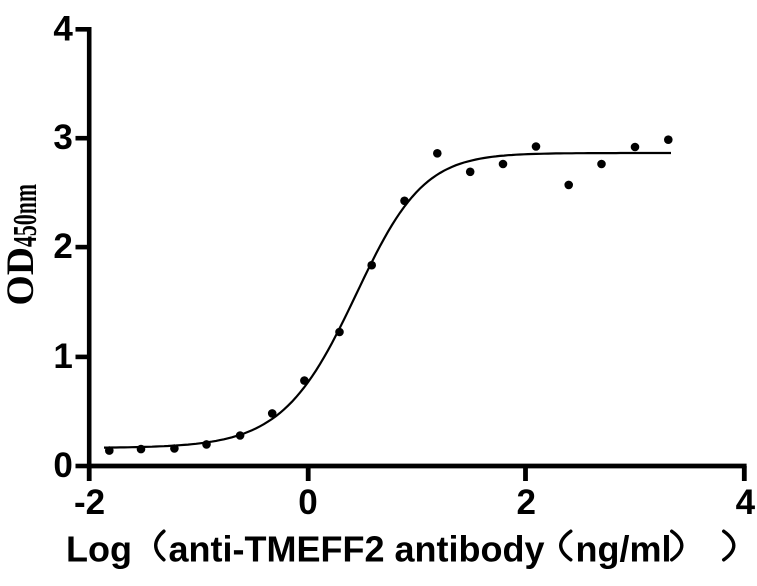 The image size is (757, 586). I want to click on svg-text: 3, so click(62, 137).